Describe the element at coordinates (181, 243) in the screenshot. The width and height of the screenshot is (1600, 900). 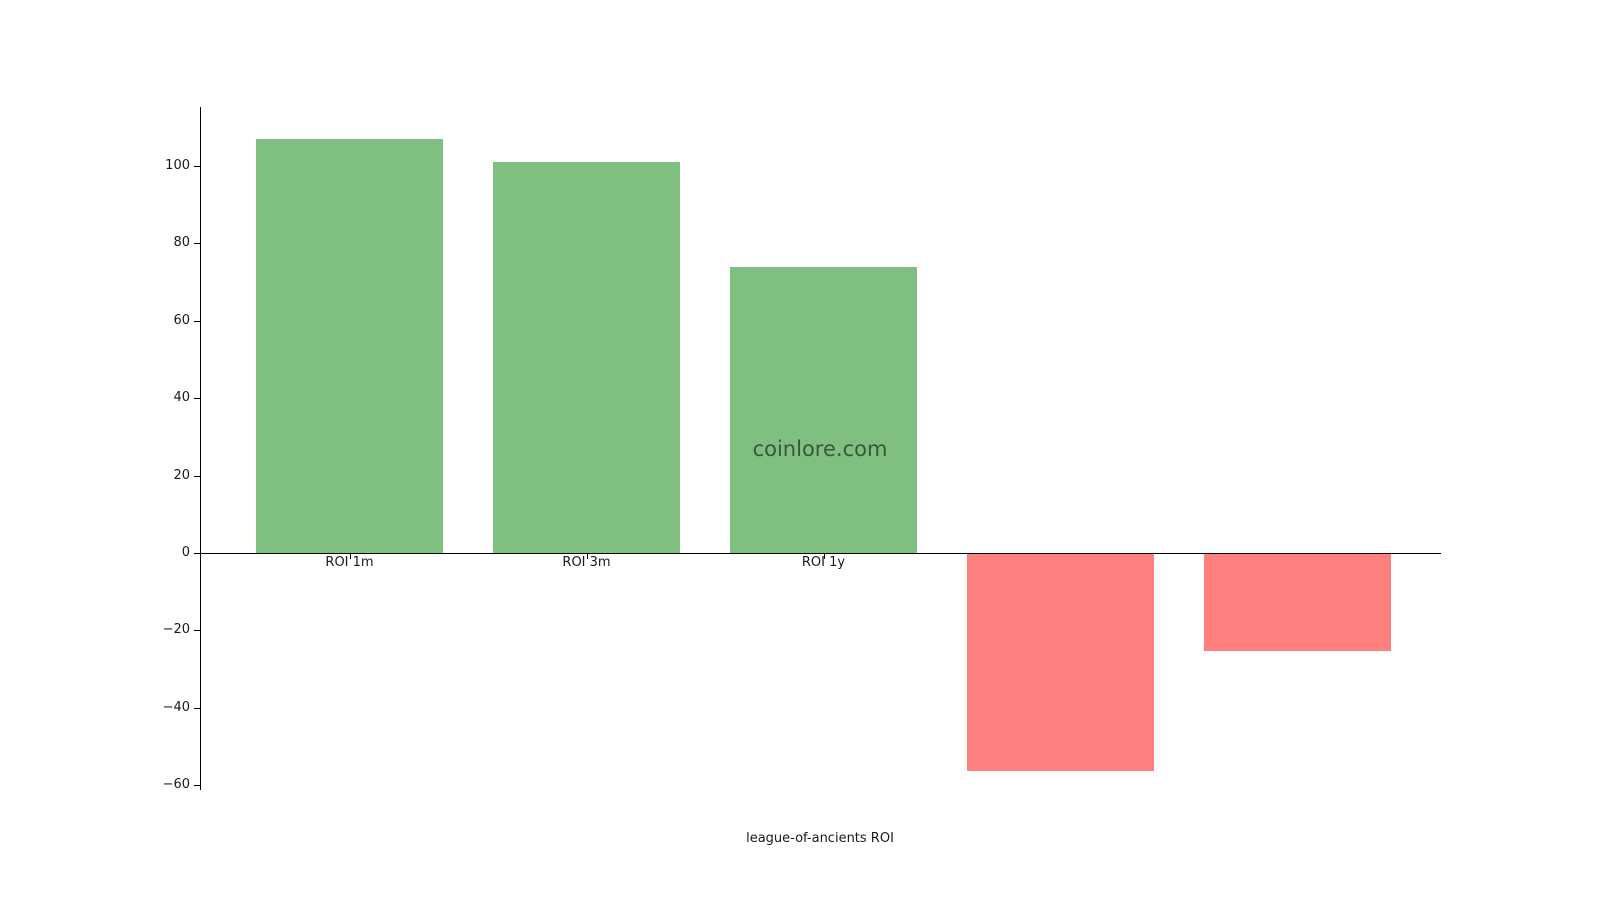
I see `y-tick-label: 80` at that location.